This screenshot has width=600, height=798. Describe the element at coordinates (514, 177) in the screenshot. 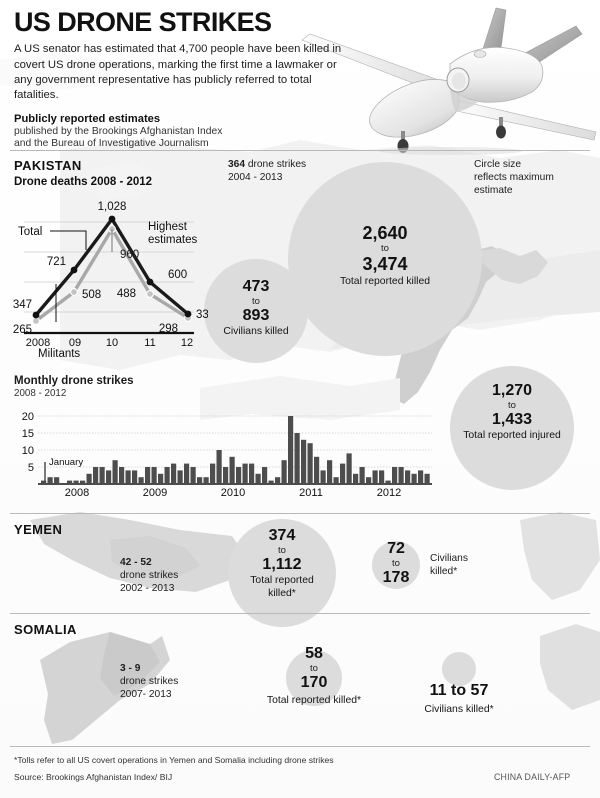

I see `circle-legend-line-2: reflects maximum` at that location.